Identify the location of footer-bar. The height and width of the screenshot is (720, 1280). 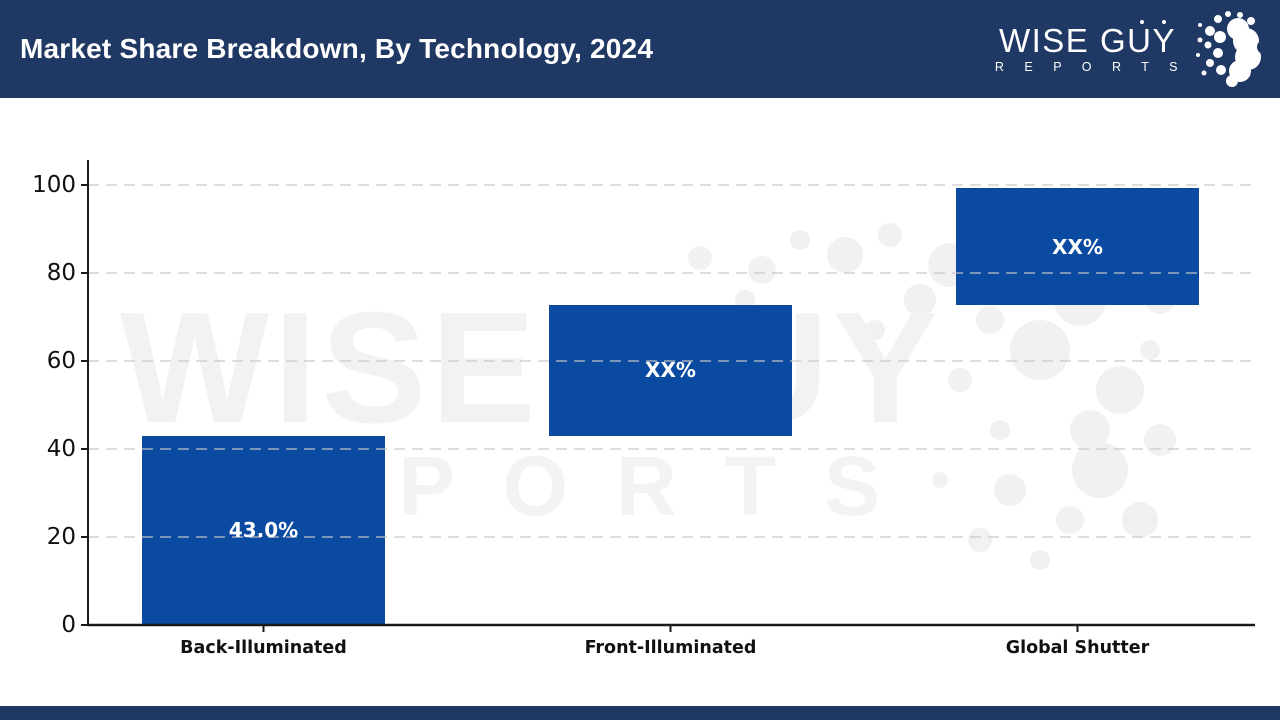
(640, 713).